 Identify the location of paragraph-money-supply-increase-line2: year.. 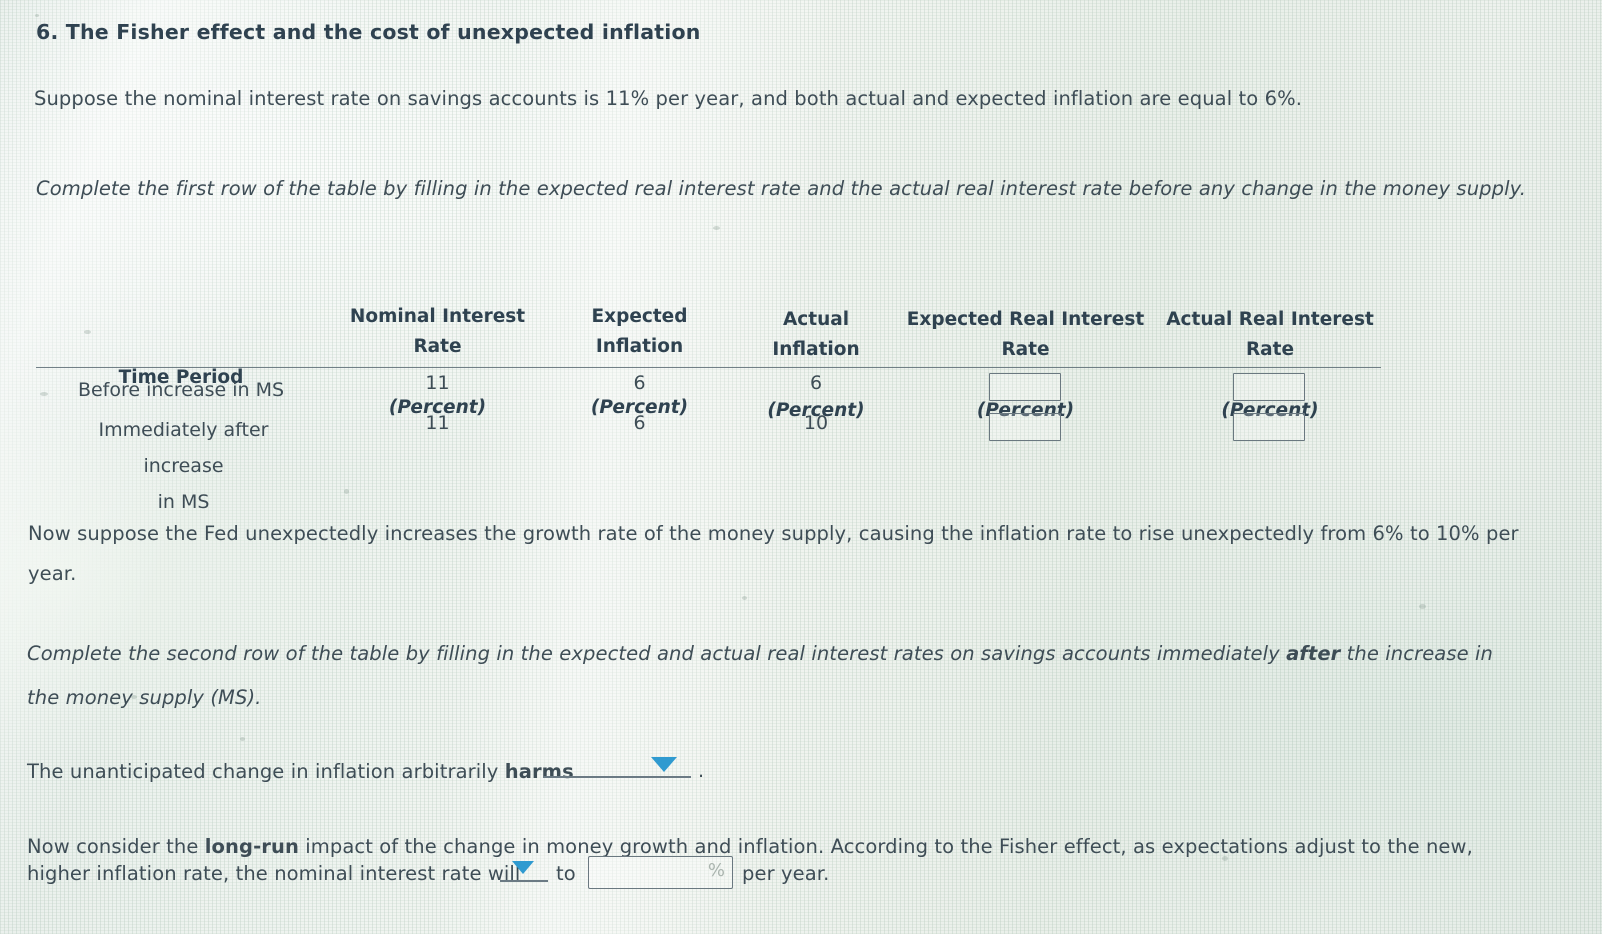
(52, 573).